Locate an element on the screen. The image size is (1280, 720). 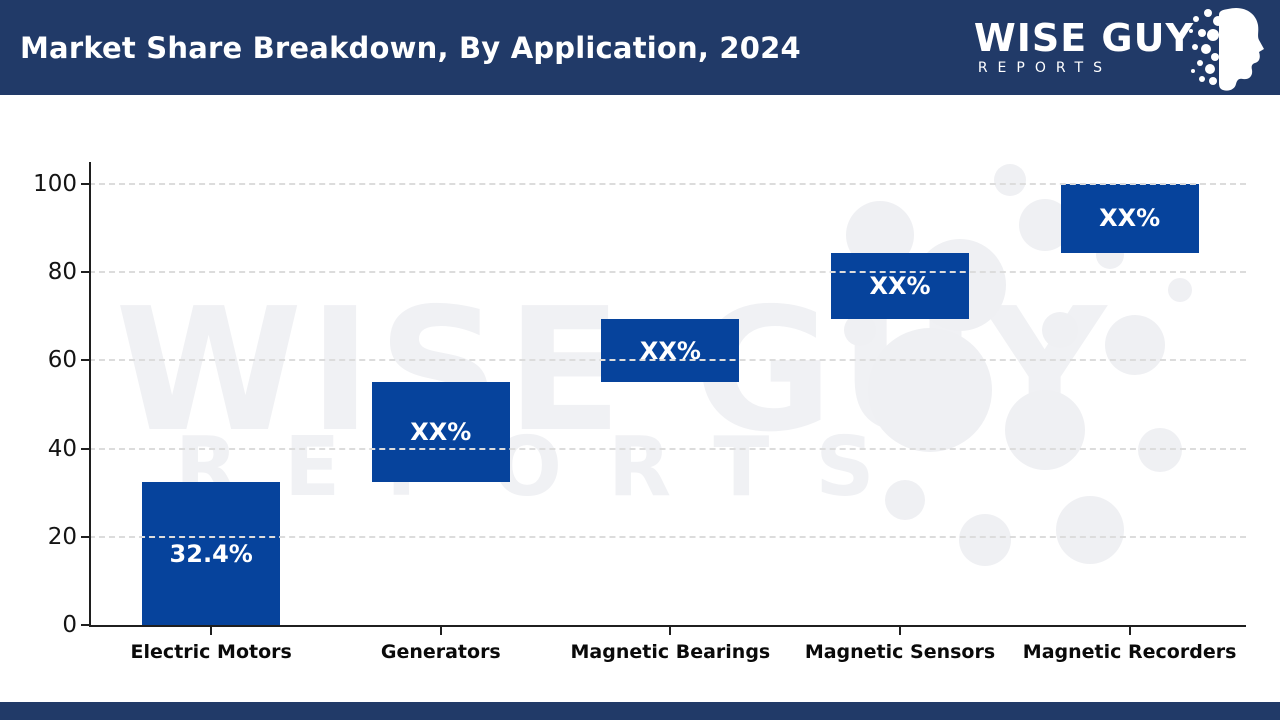
wiseguy-logo: WISE GUY REPORTS is located at coordinates (1120, 48).